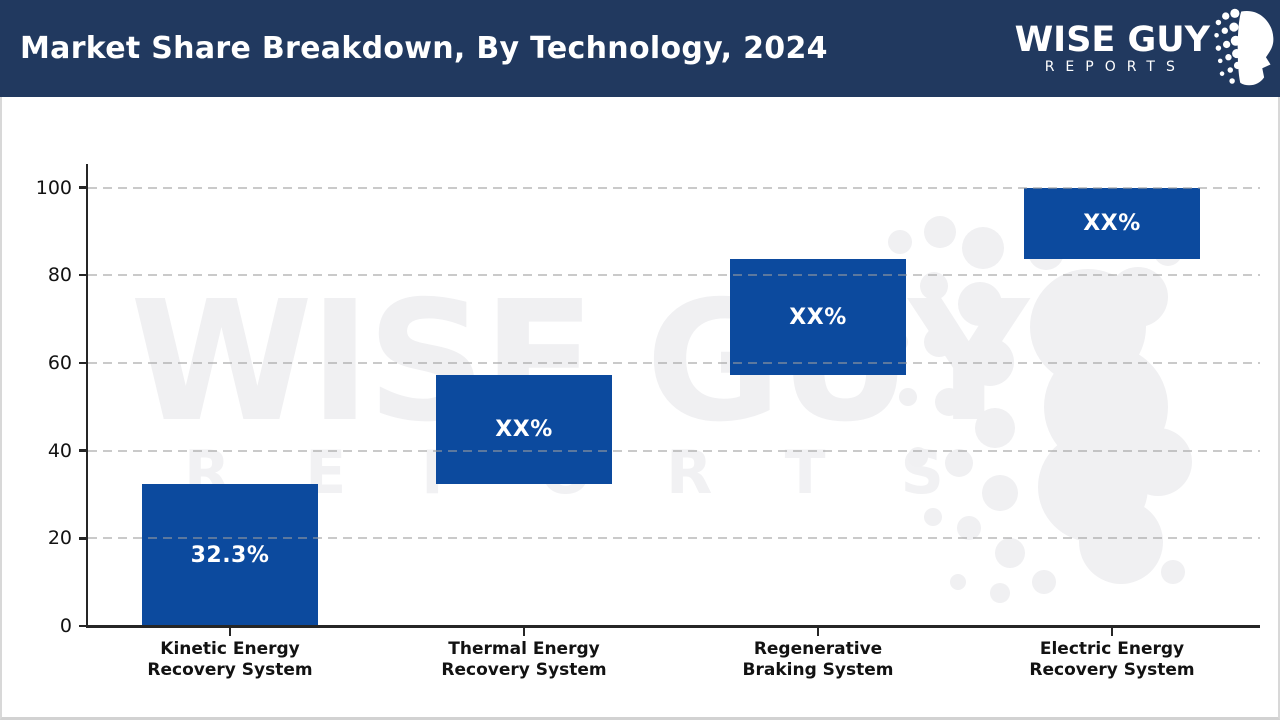  What do you see at coordinates (65, 626) in the screenshot?
I see `y-tick-label: 0` at bounding box center [65, 626].